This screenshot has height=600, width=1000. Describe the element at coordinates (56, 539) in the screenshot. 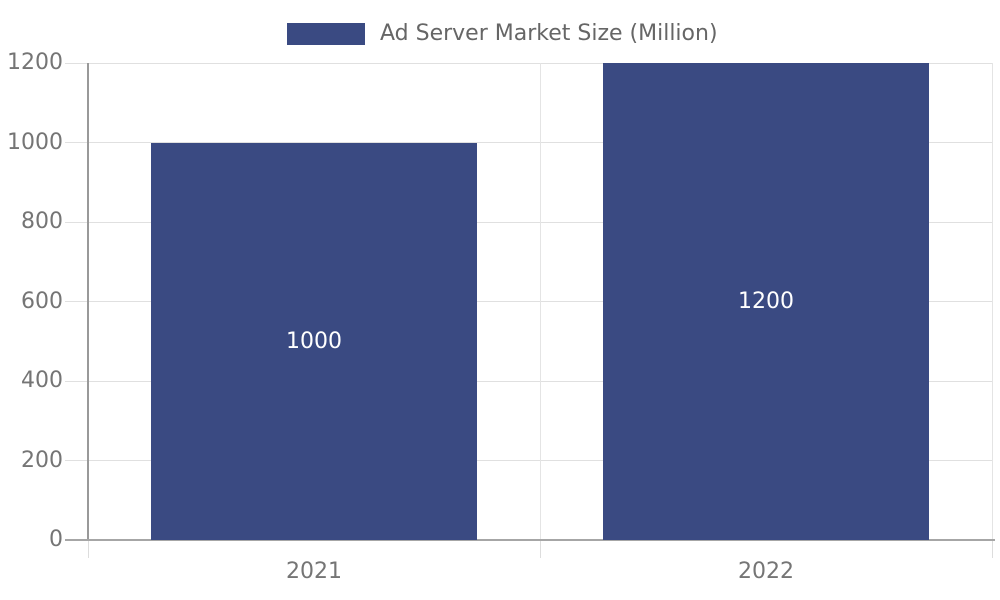

I see `y-axis-tick-label: 0` at that location.